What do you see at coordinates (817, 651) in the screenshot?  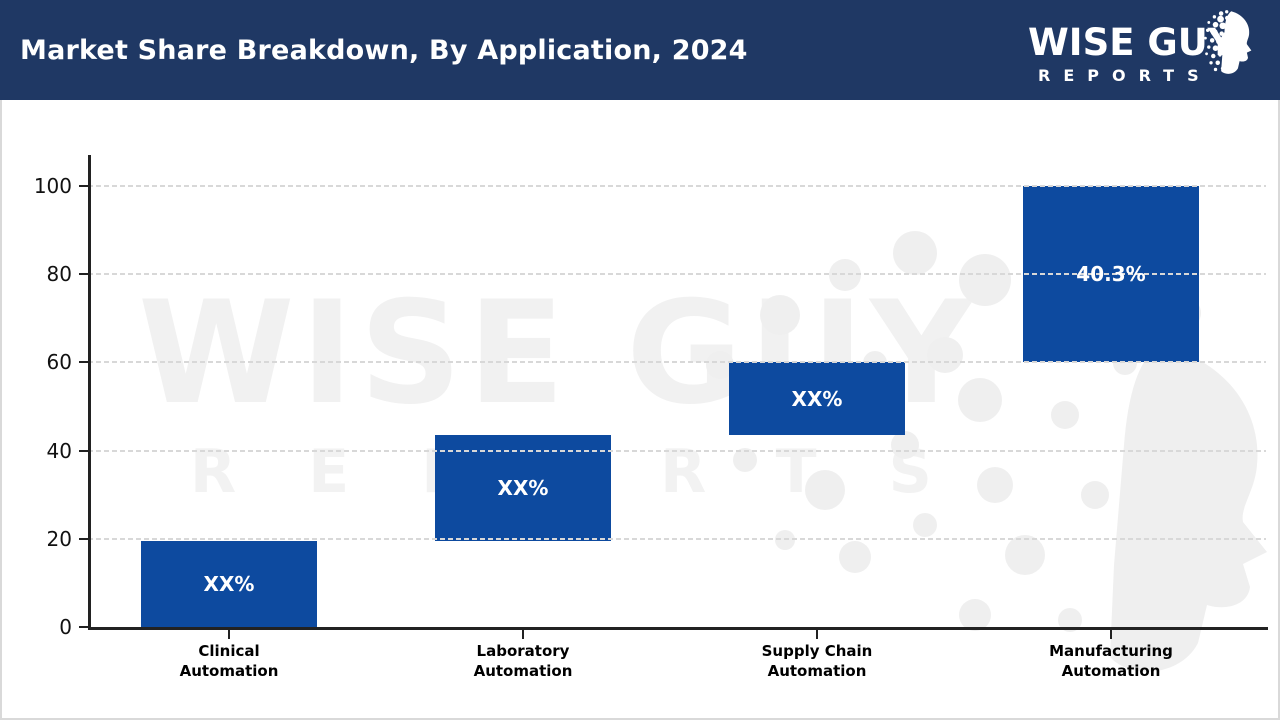 I see `category-label-line: Supply Chain` at bounding box center [817, 651].